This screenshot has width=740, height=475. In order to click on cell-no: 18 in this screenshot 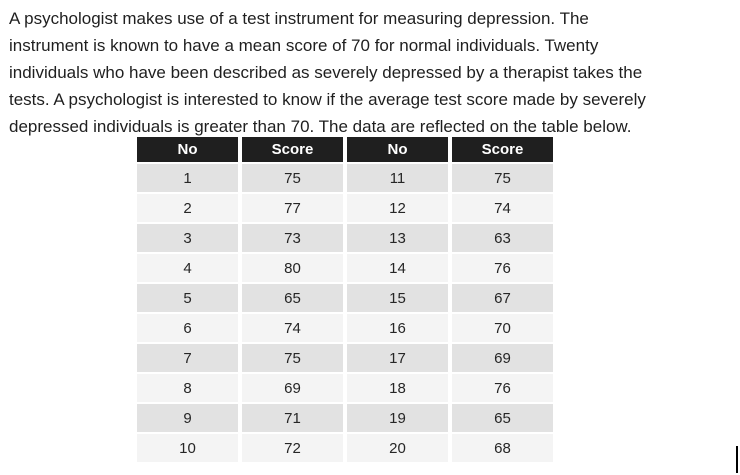, I will do `click(397, 388)`.